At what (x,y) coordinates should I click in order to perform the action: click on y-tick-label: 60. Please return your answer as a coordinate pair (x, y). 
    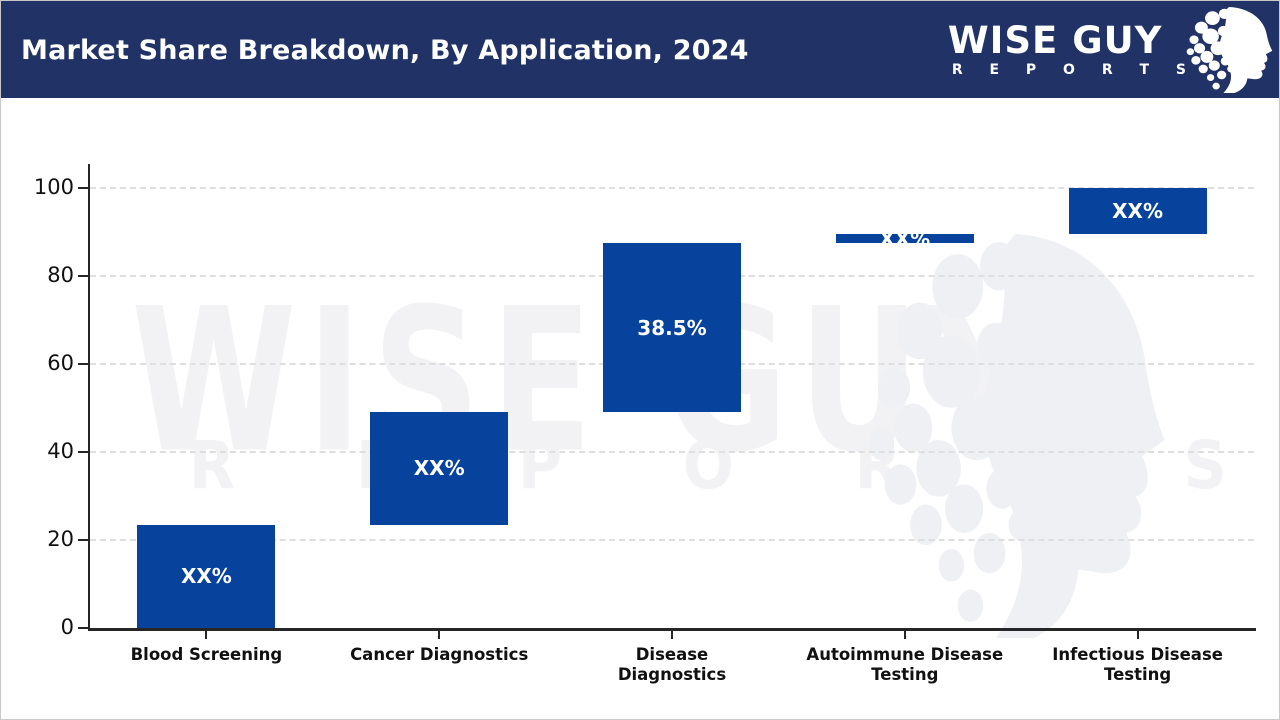
    Looking at the image, I should click on (60, 363).